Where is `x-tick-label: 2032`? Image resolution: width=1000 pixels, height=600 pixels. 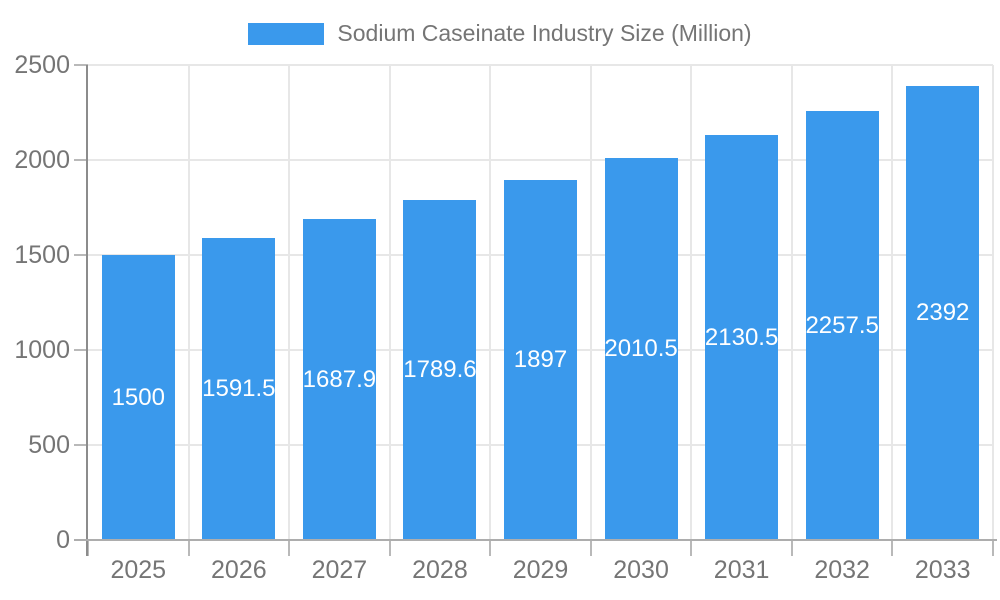 x-tick-label: 2032 is located at coordinates (842, 570).